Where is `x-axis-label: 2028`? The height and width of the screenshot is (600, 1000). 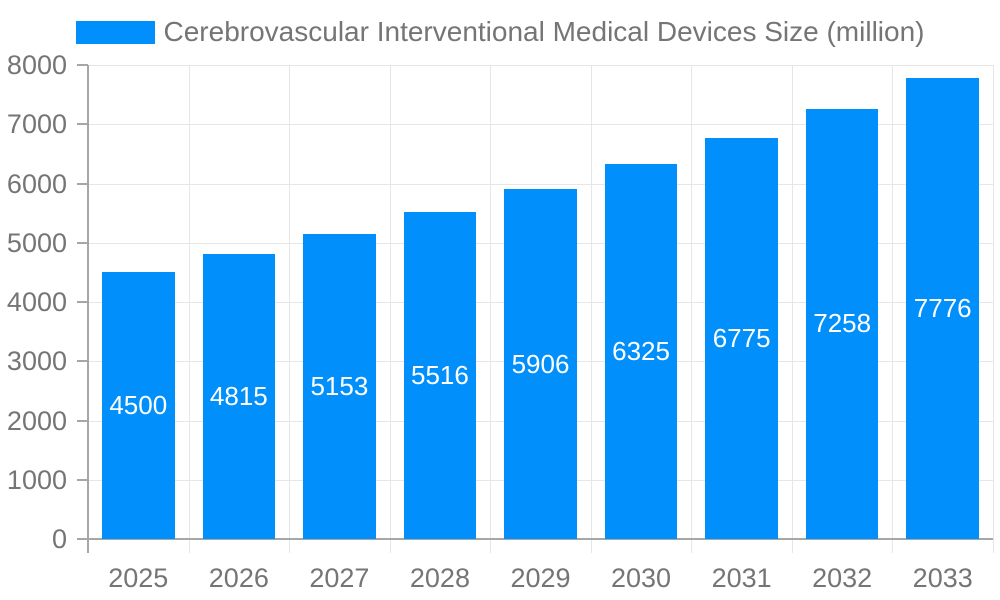 x-axis-label: 2028 is located at coordinates (439, 578).